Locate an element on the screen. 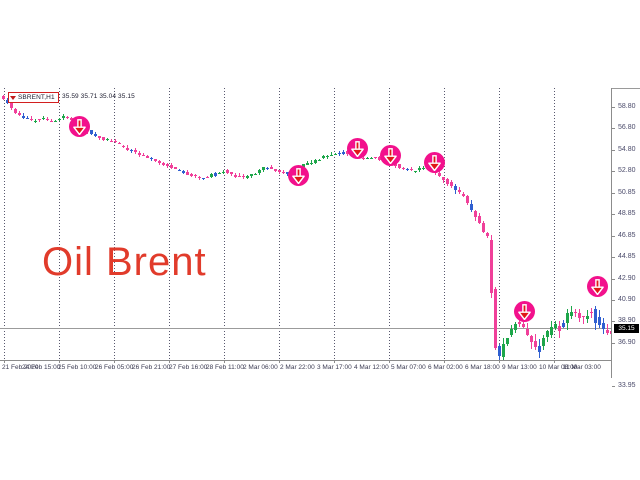 The height and width of the screenshot is (480, 640). chart-watermark-label: Oil Brent is located at coordinates (124, 262).